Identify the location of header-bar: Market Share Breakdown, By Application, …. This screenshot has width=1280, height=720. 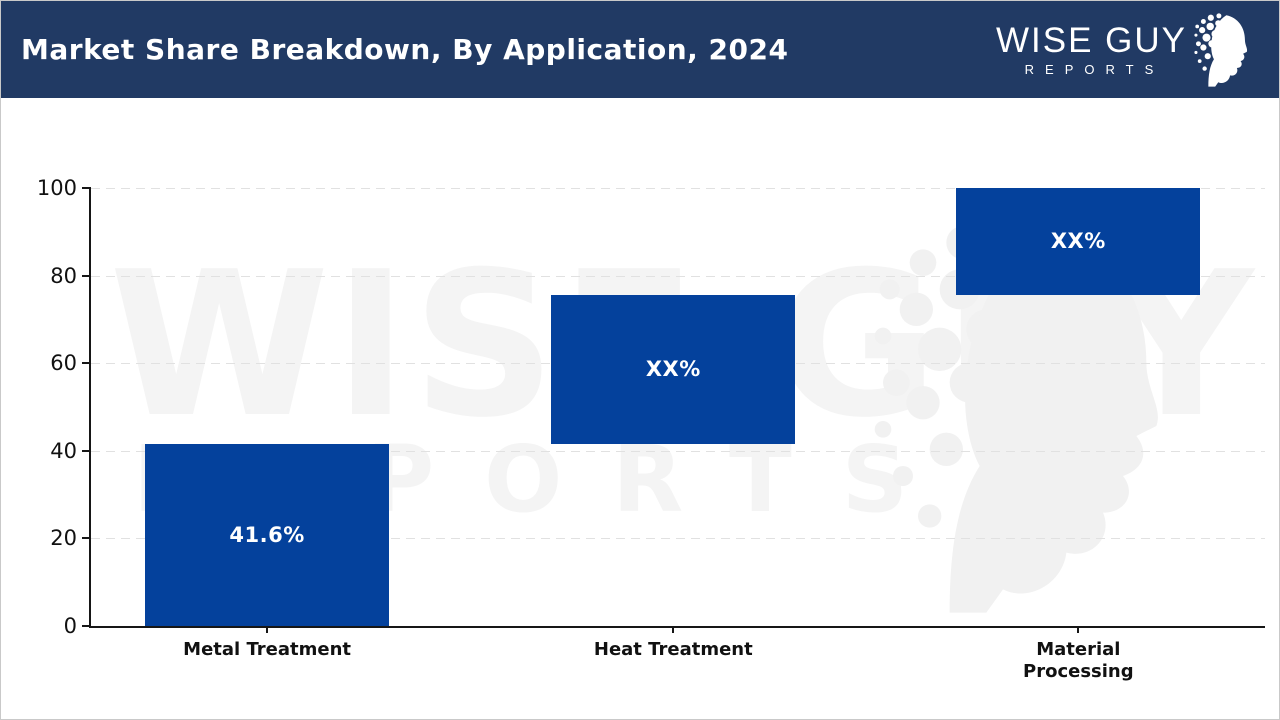
(640, 49).